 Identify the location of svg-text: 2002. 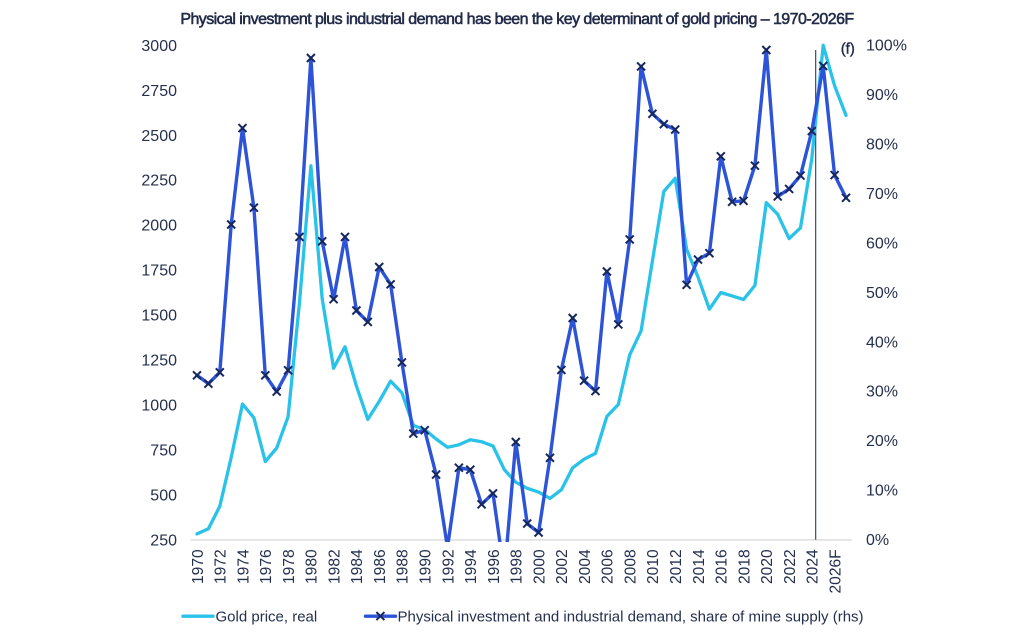
(562, 566).